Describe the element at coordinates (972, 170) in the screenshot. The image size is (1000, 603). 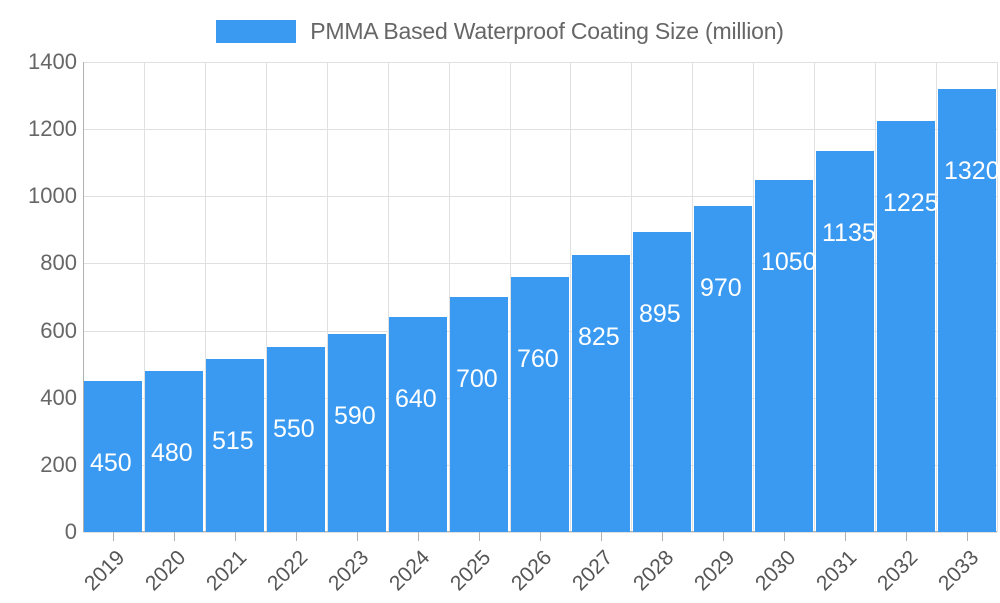
I see `bar-value-label: 1320` at that location.